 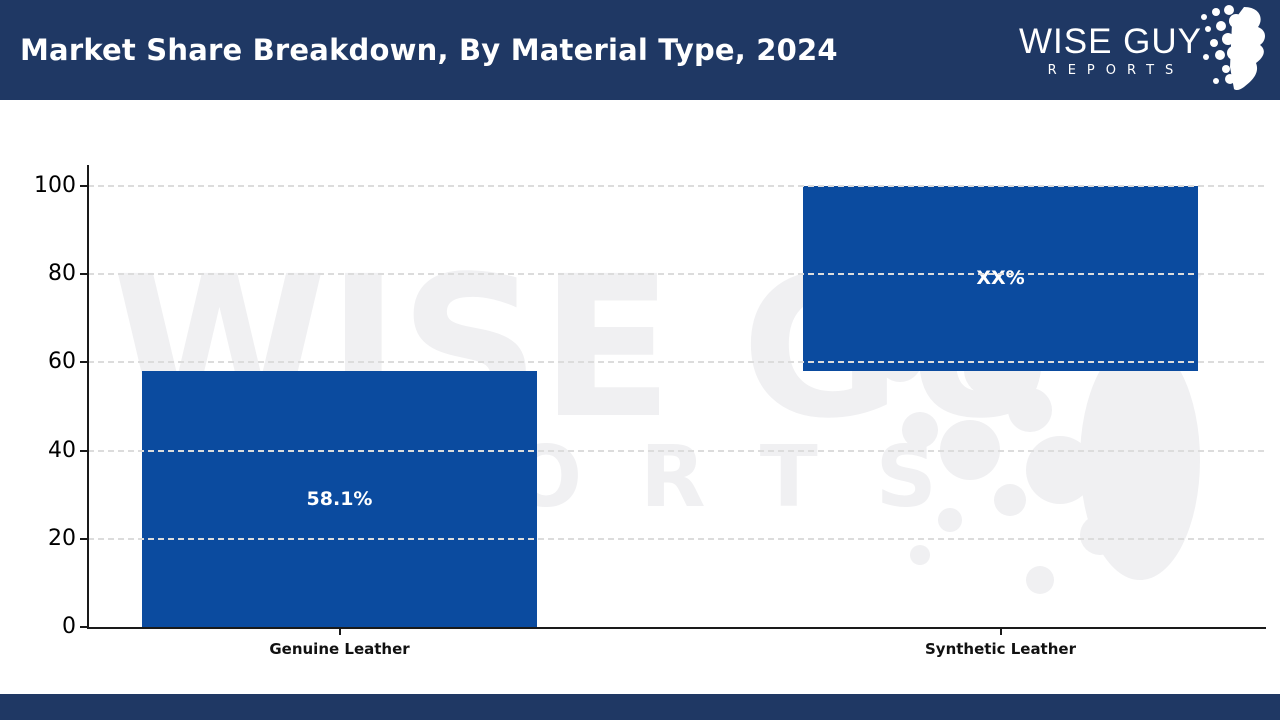 What do you see at coordinates (1000, 649) in the screenshot?
I see `x-category-label: Synthetic Leather` at bounding box center [1000, 649].